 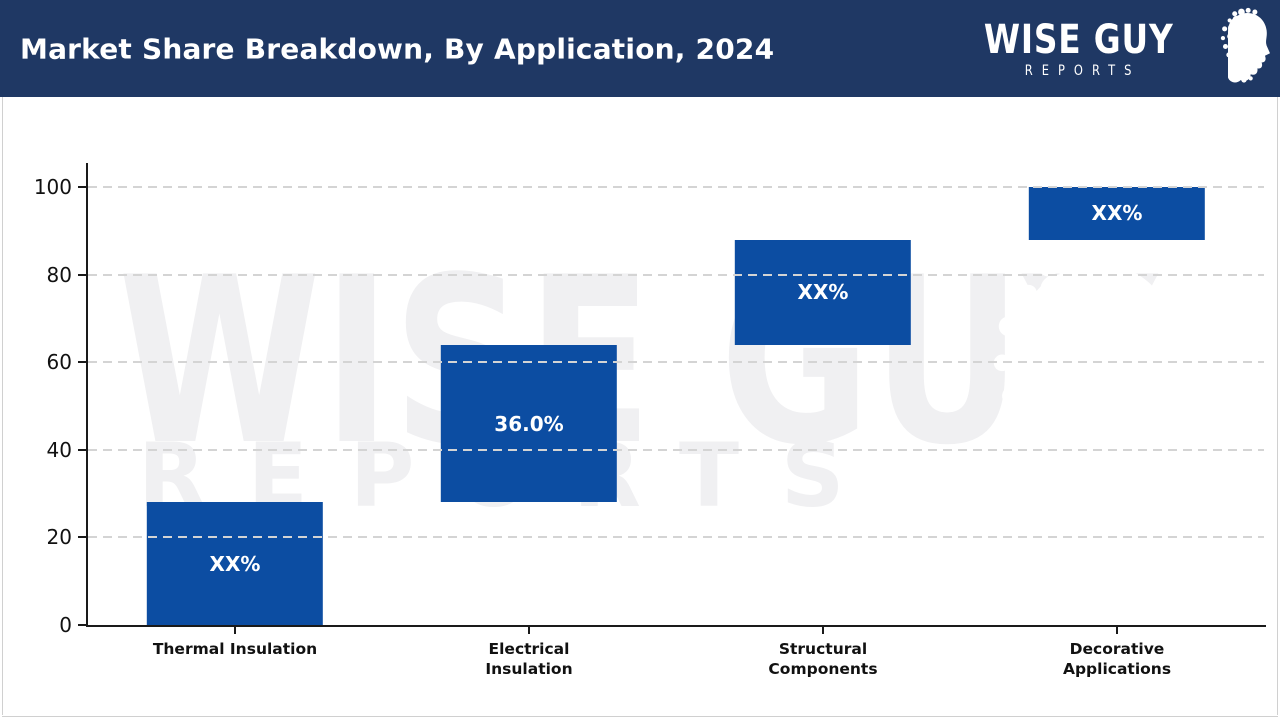 I want to click on bar-0: XX%, so click(x=235, y=563).